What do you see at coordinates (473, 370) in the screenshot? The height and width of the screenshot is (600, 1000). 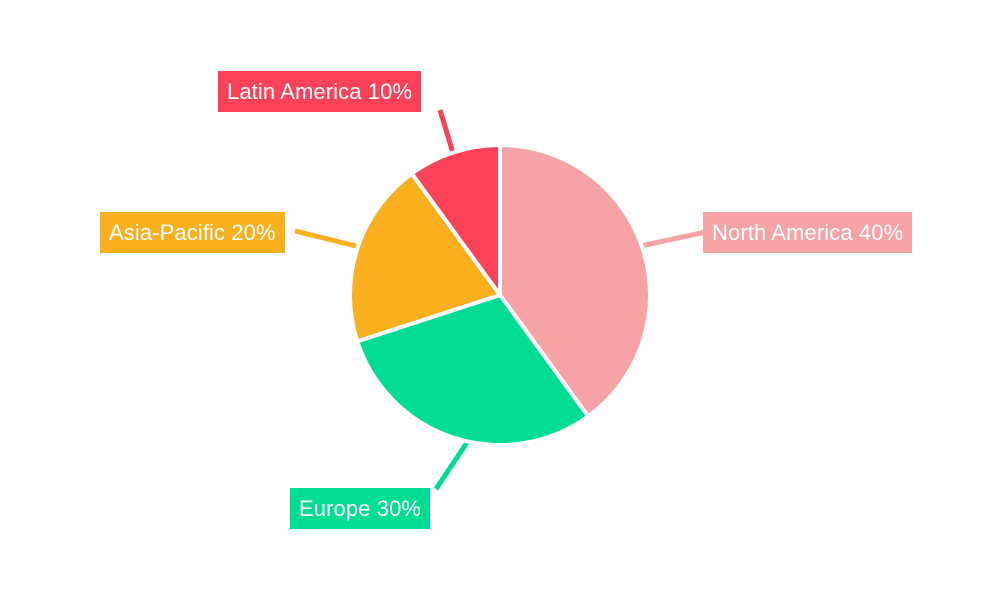 I see `pie-slice-europe` at bounding box center [473, 370].